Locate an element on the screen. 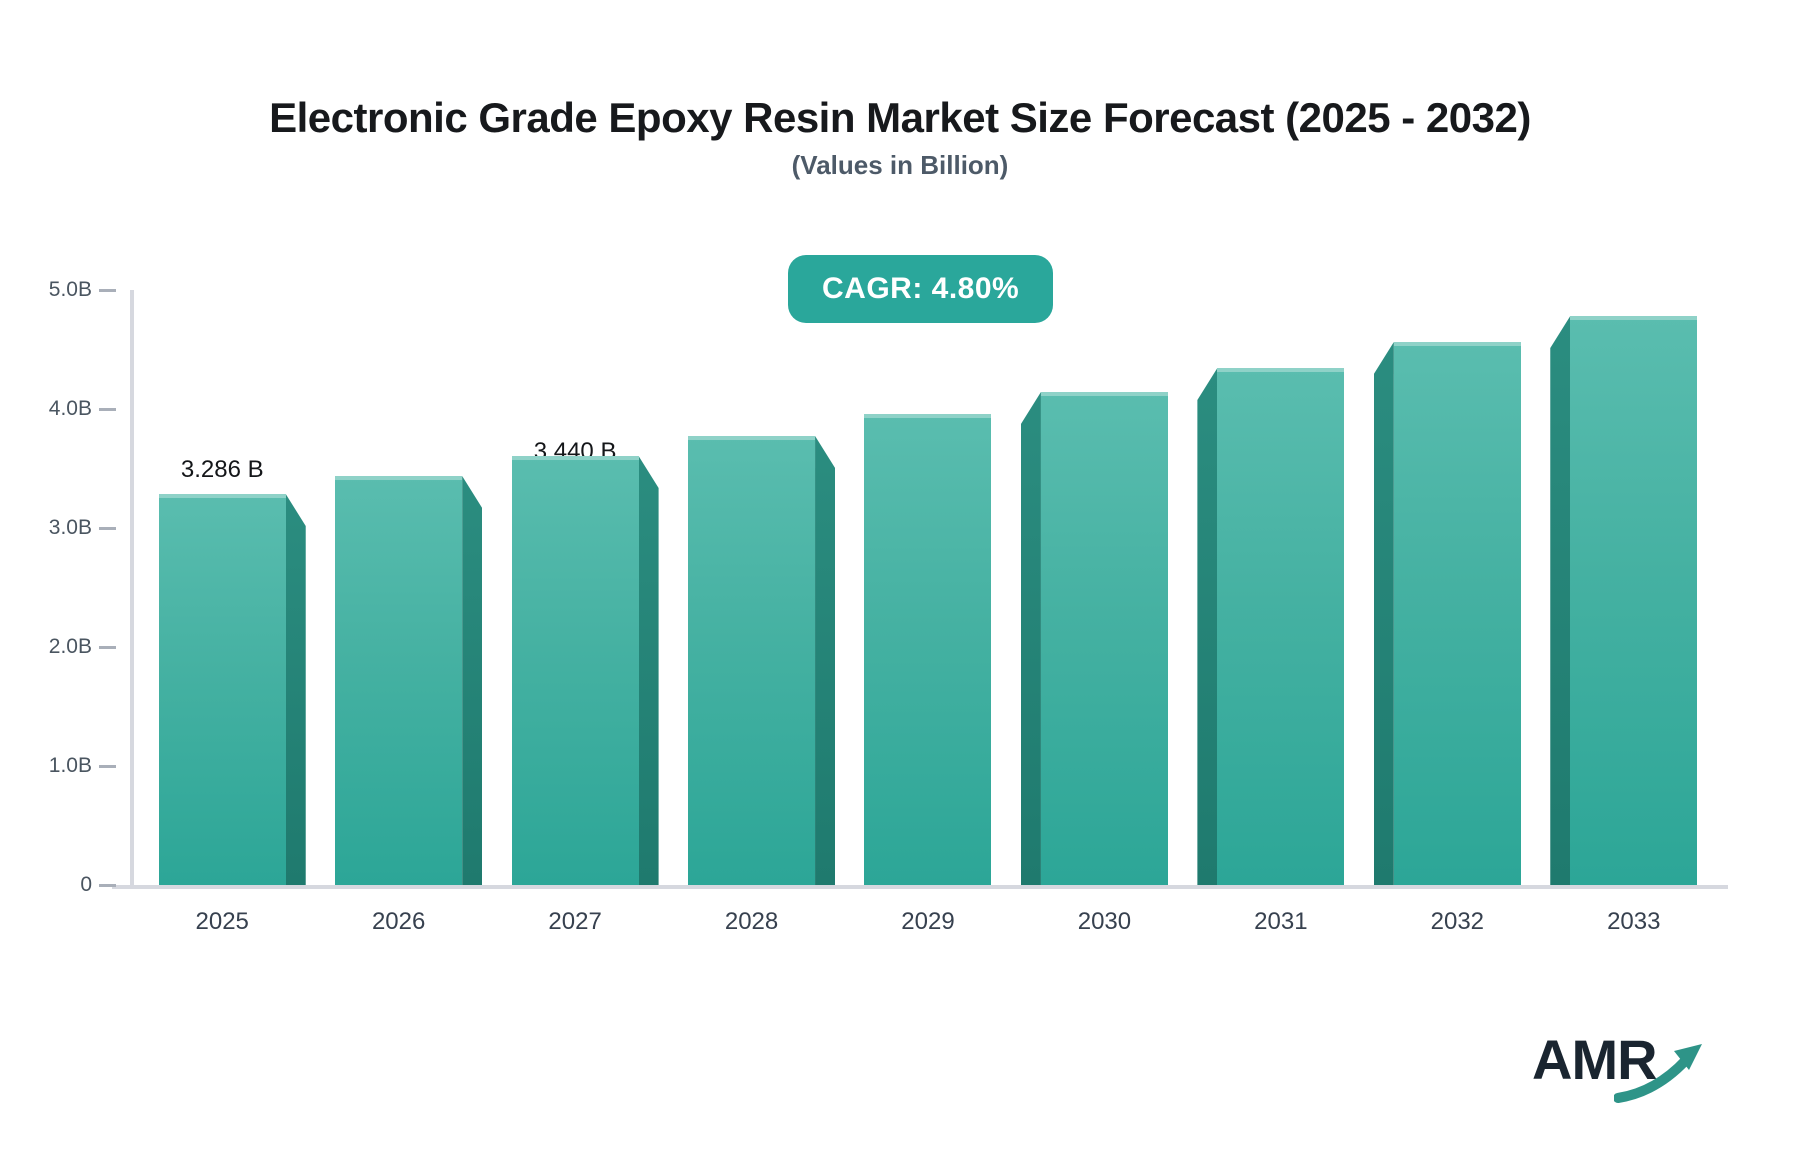 The width and height of the screenshot is (1800, 1156). bar-group: 4.147 B is located at coordinates (1104, 587).